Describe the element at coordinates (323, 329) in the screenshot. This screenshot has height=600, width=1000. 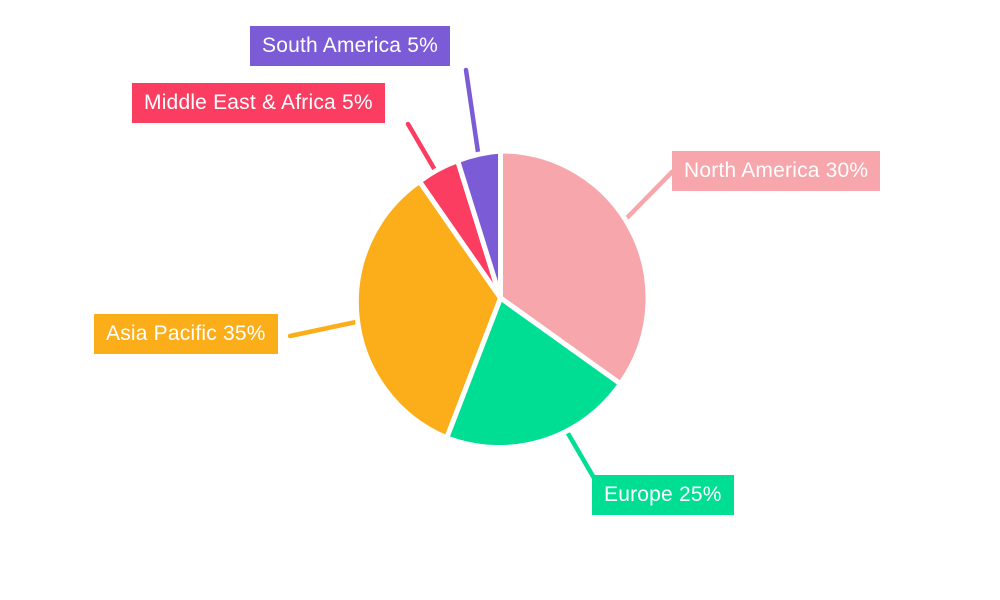
I see `leader-line-asia-pacific` at that location.